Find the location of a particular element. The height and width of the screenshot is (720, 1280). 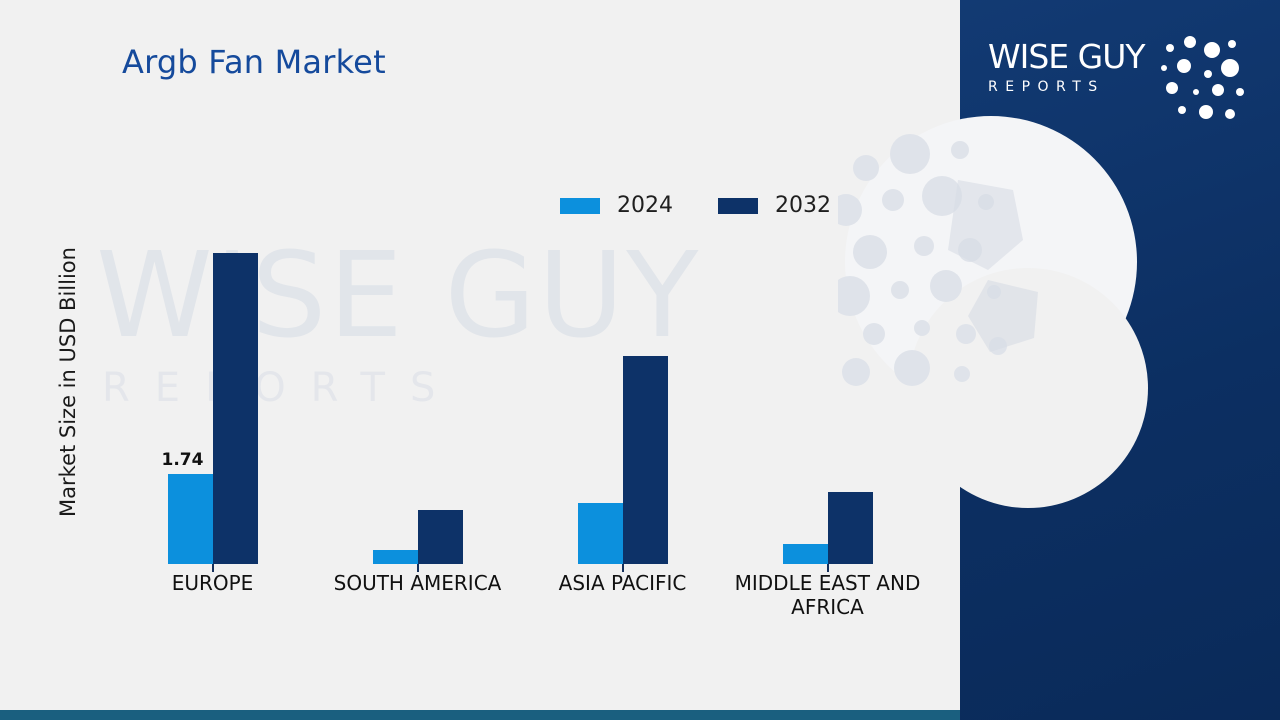

category-label: MIDDLE EAST AND AFRICA is located at coordinates (827, 595).